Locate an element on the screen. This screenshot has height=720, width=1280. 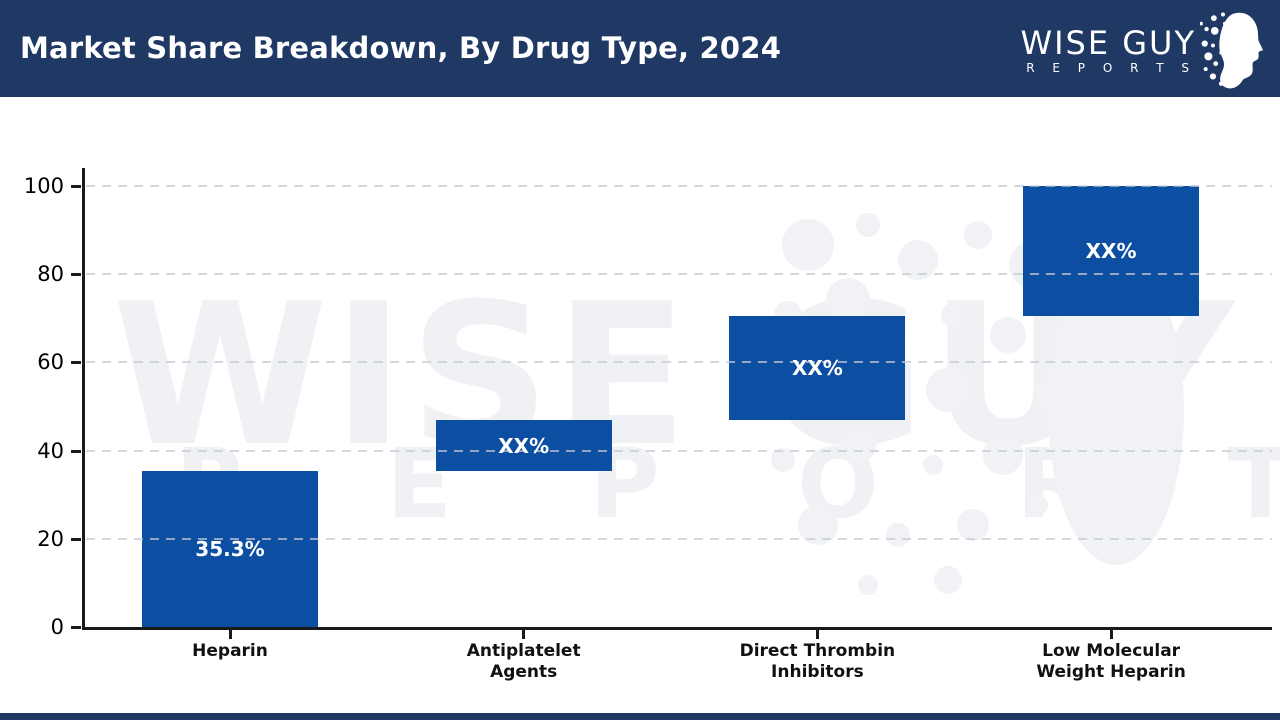
x-category-label: Antiplatelet Agents is located at coordinates (523, 662).